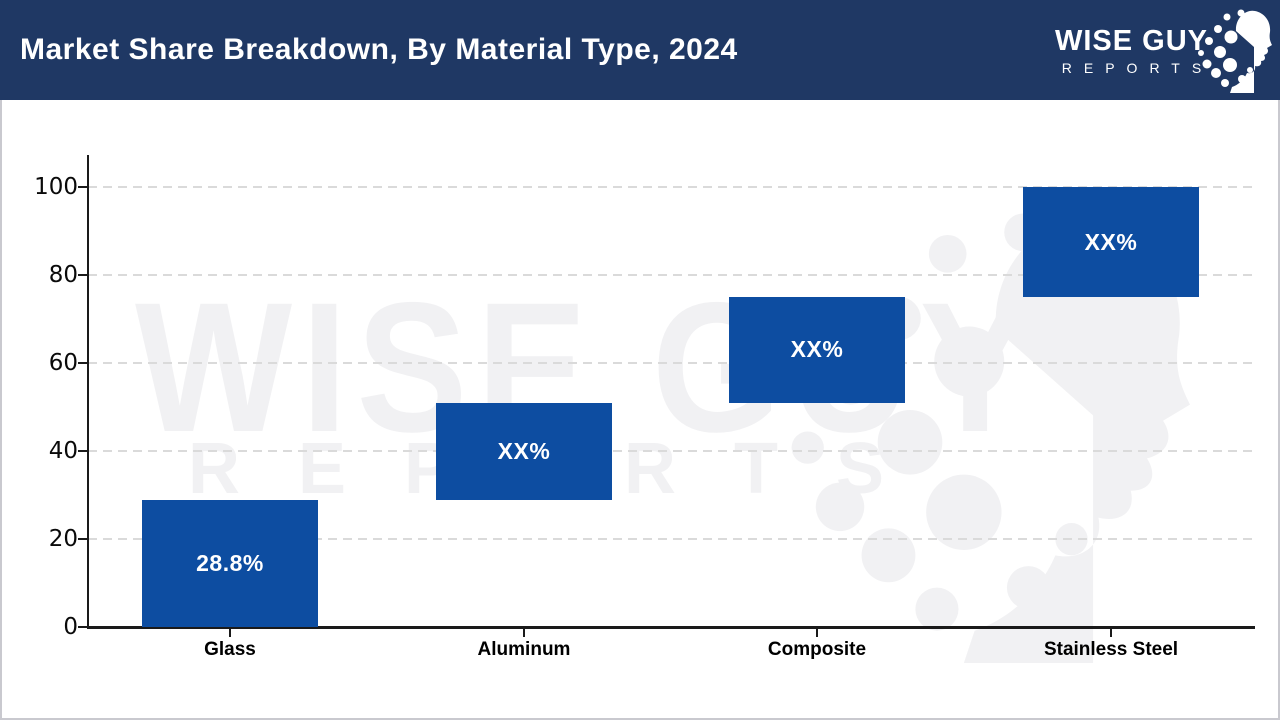 The height and width of the screenshot is (720, 1280). I want to click on x-category-label: Stainless Steel, so click(1111, 649).